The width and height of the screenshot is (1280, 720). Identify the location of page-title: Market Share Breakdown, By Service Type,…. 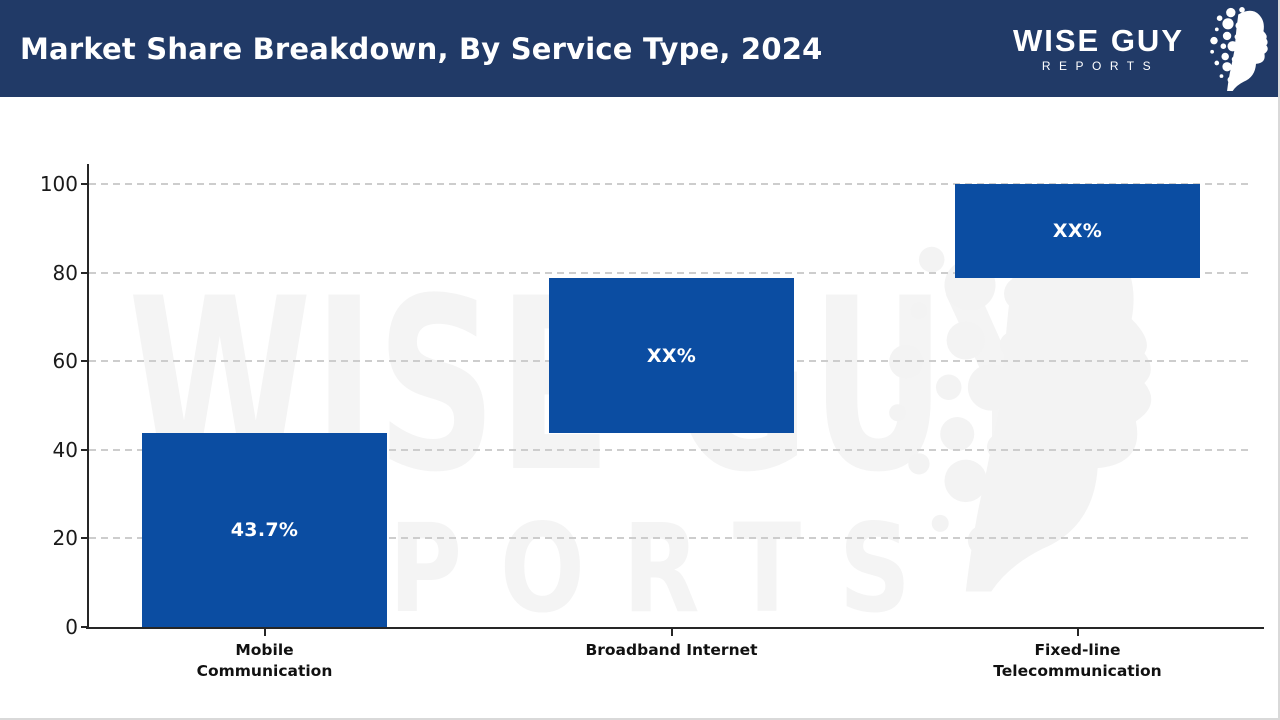
(421, 48).